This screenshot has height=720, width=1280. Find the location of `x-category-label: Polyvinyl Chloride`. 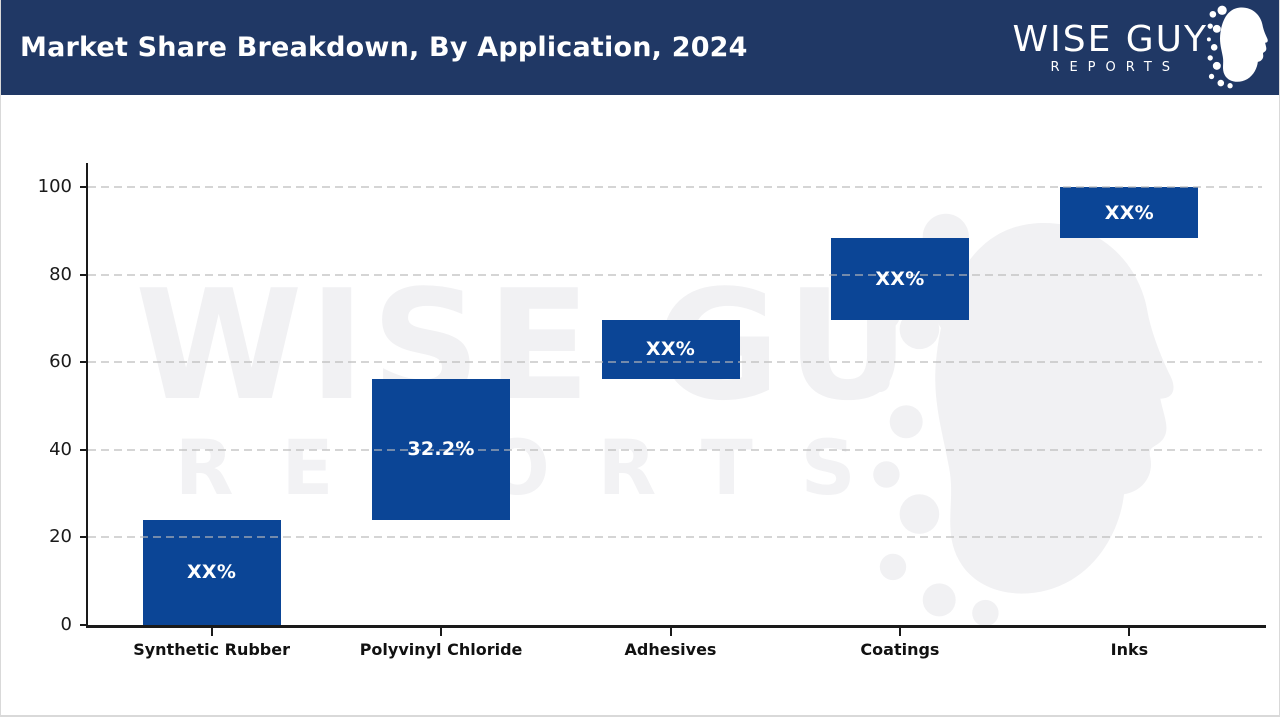

x-category-label: Polyvinyl Chloride is located at coordinates (441, 649).